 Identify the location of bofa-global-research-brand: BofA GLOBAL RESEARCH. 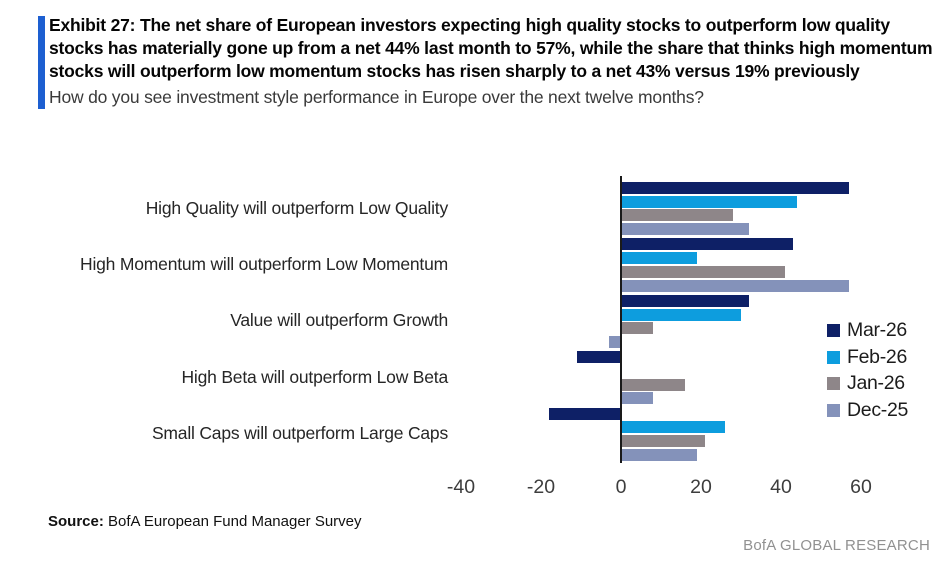
(836, 545).